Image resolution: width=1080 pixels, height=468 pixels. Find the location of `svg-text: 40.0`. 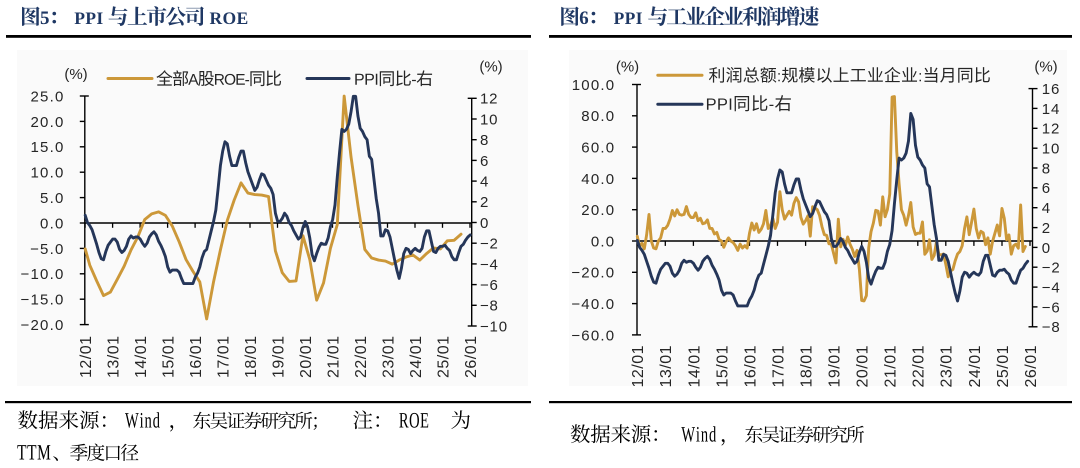

svg-text: 40.0 is located at coordinates (598, 179).